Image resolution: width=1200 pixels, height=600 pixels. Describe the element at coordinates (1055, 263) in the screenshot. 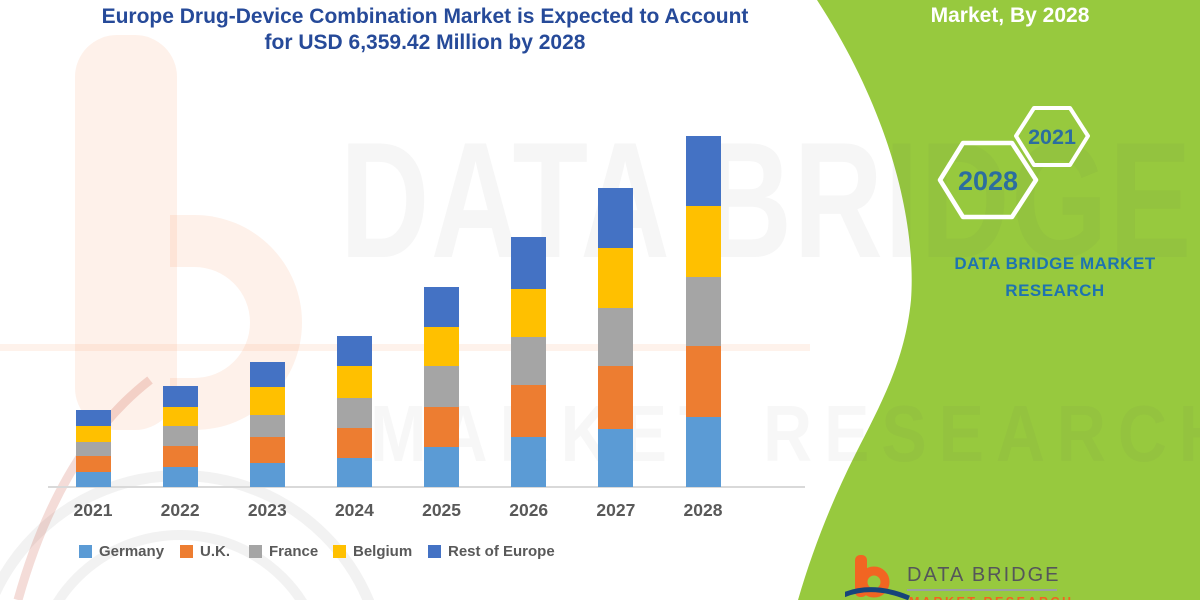

I see `brand-text-line1: DATA BRIDGE MARKET` at that location.